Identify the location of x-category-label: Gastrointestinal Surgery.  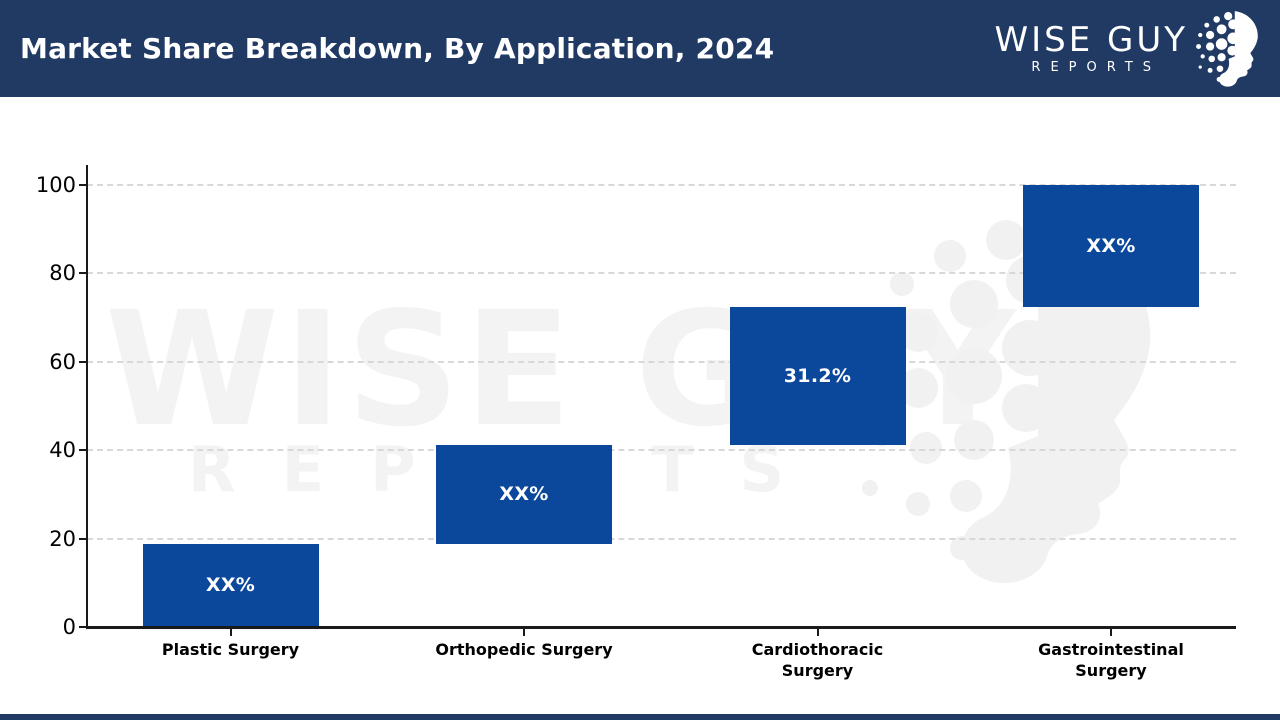
(1111, 660).